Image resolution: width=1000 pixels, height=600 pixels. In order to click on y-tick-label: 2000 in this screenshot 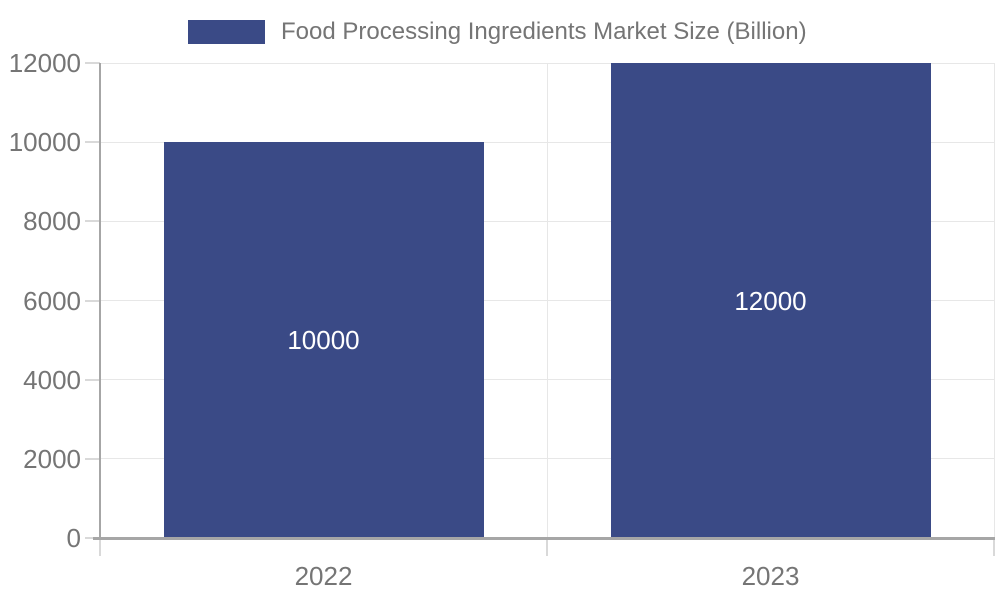, I will do `click(52, 458)`.